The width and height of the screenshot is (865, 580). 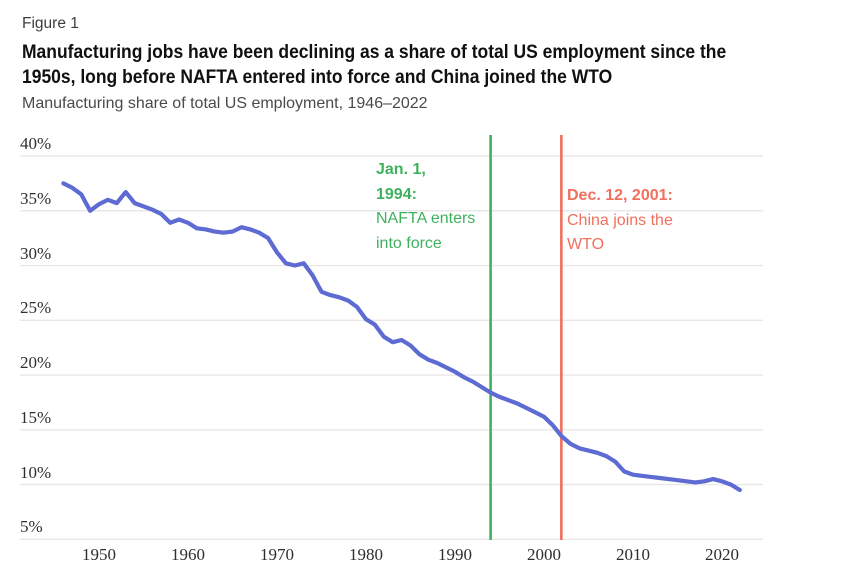 What do you see at coordinates (36, 253) in the screenshot?
I see `y-tick-label: 30%` at bounding box center [36, 253].